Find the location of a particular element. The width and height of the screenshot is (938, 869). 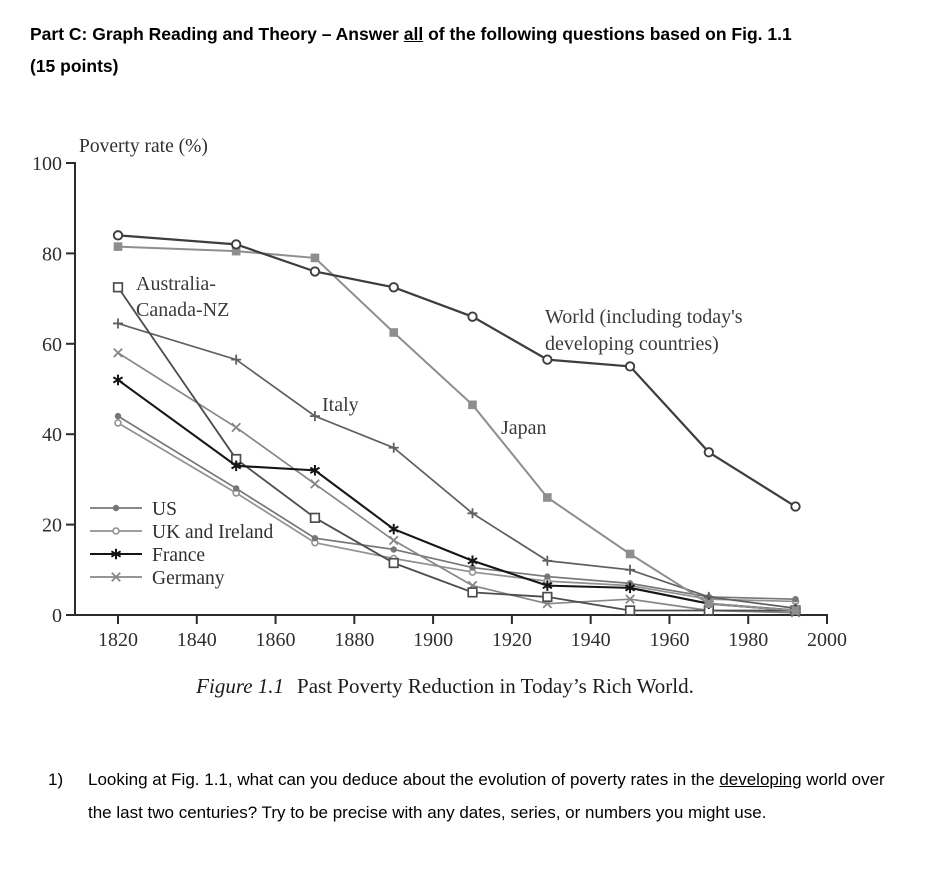

svg-text: Australia- is located at coordinates (176, 284).